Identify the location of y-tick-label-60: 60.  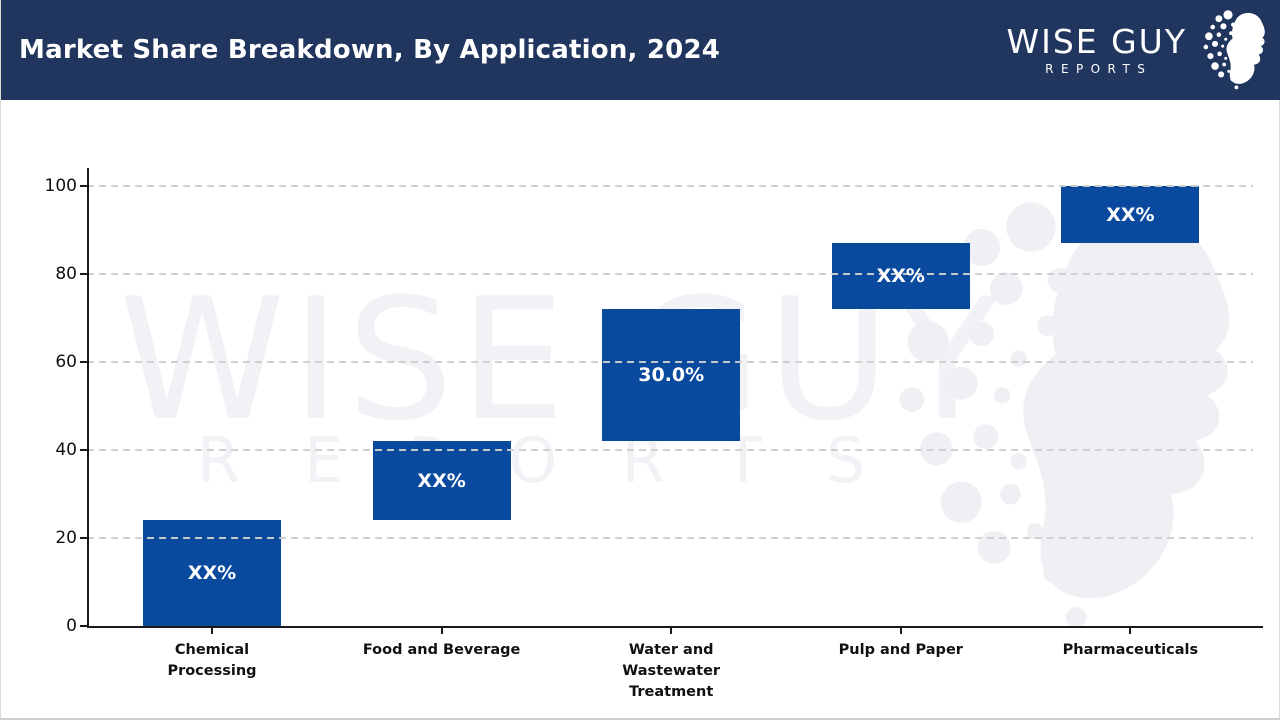
(66, 362).